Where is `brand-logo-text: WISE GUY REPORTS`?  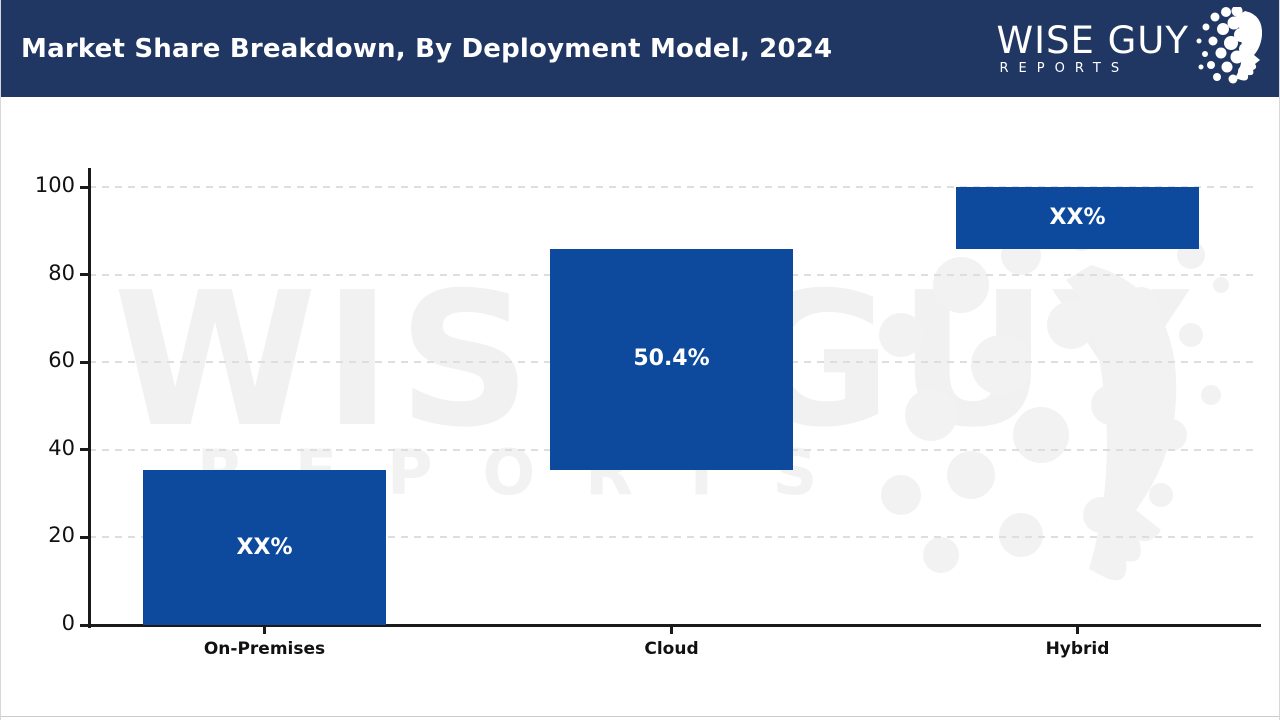
brand-logo-text: WISE GUY REPORTS is located at coordinates (1093, 48).